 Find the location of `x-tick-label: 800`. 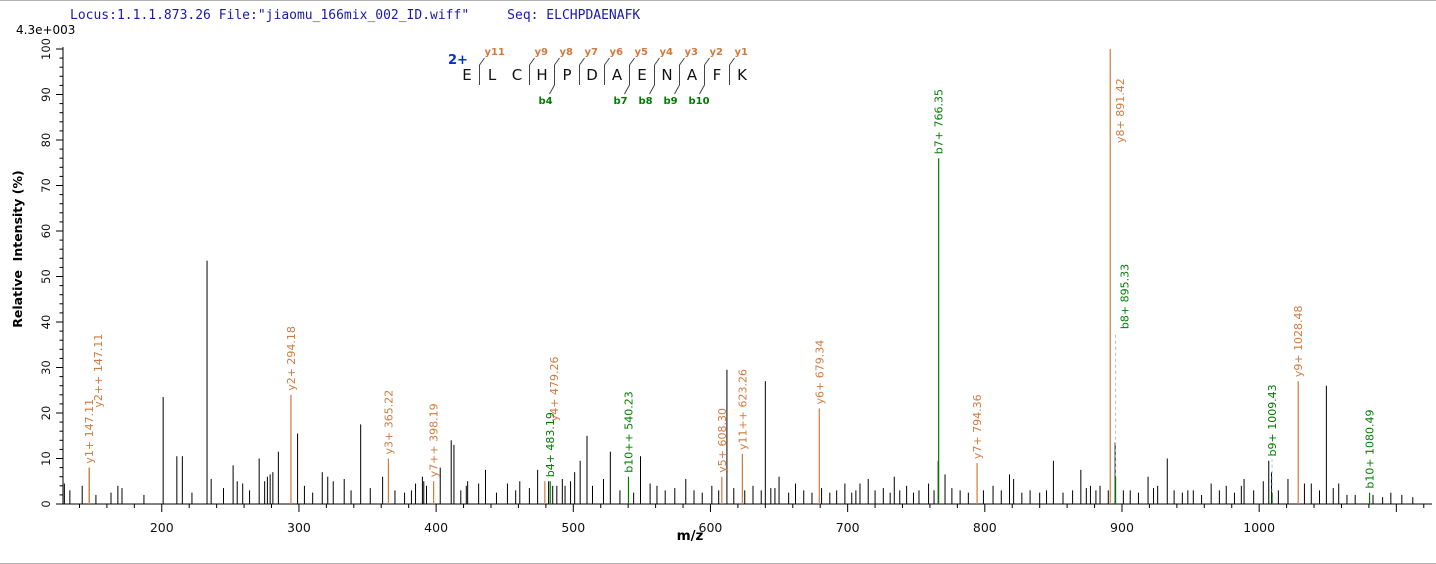

x-tick-label: 800 is located at coordinates (985, 527).